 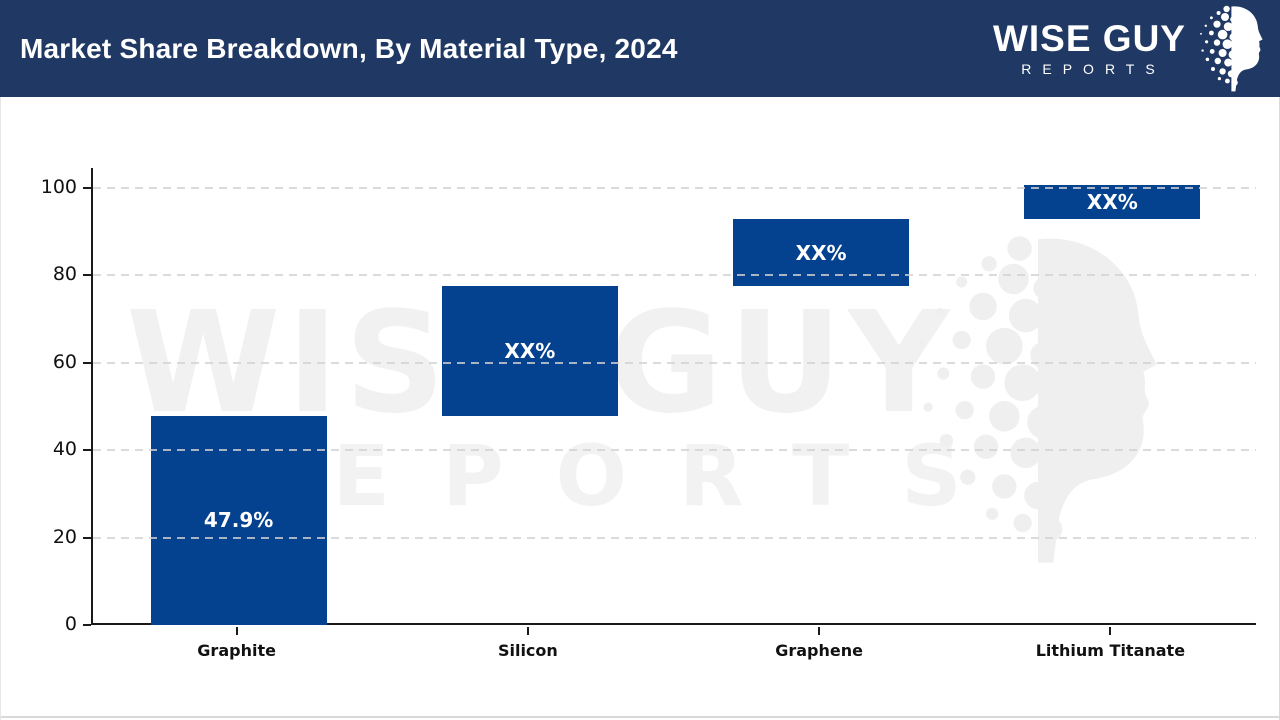 I want to click on bar-value-label: 47.9%, so click(x=238, y=520).